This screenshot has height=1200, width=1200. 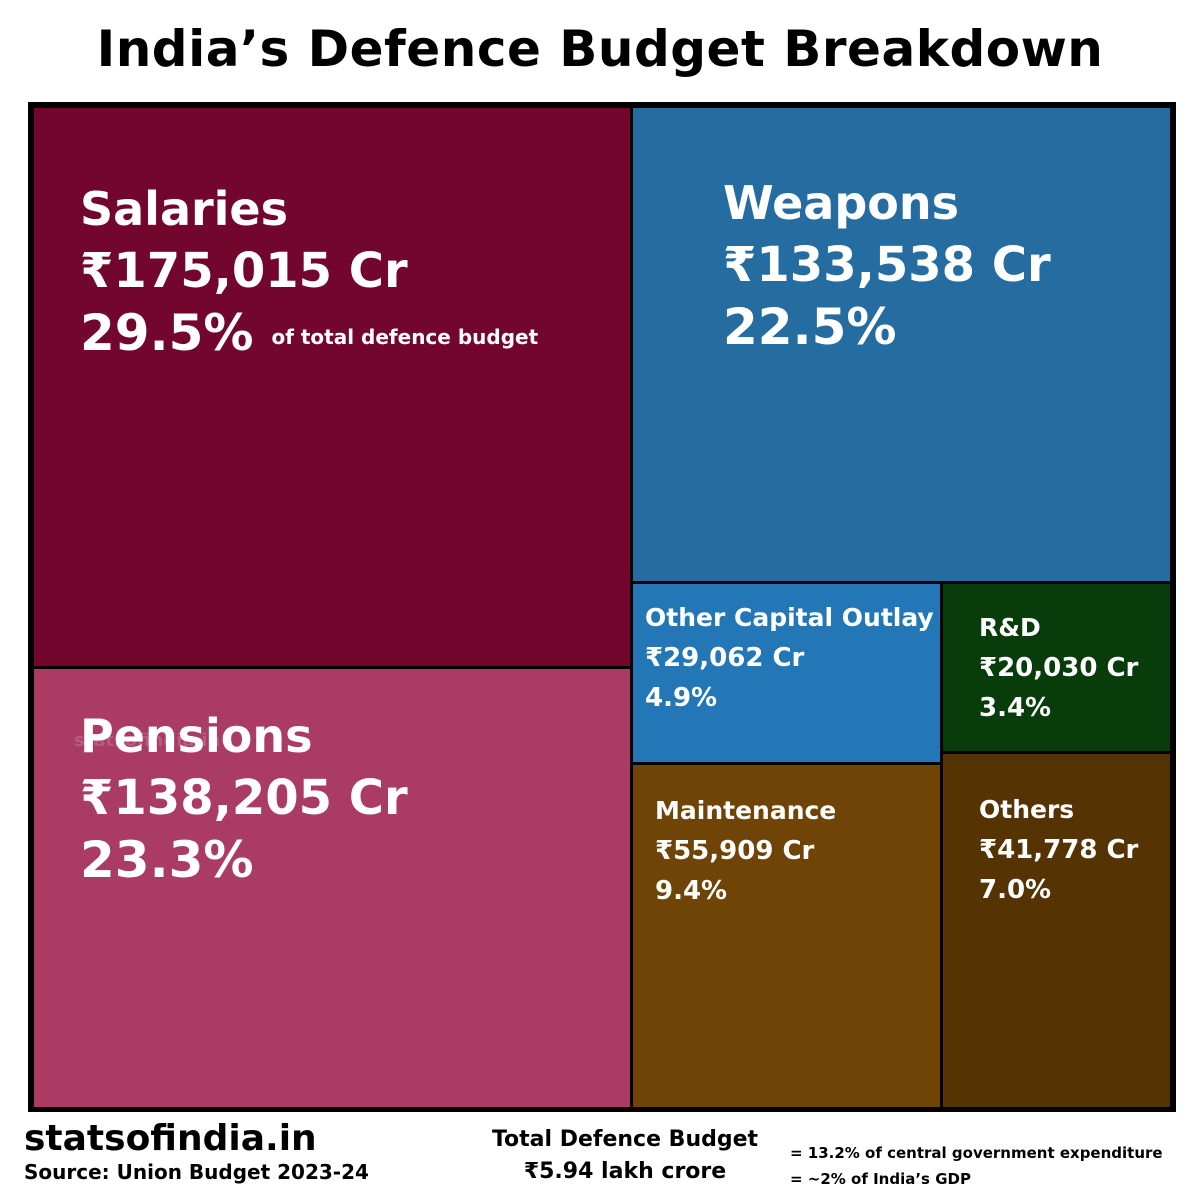 What do you see at coordinates (691, 891) in the screenshot?
I see `tile-percent: 9.4%` at bounding box center [691, 891].